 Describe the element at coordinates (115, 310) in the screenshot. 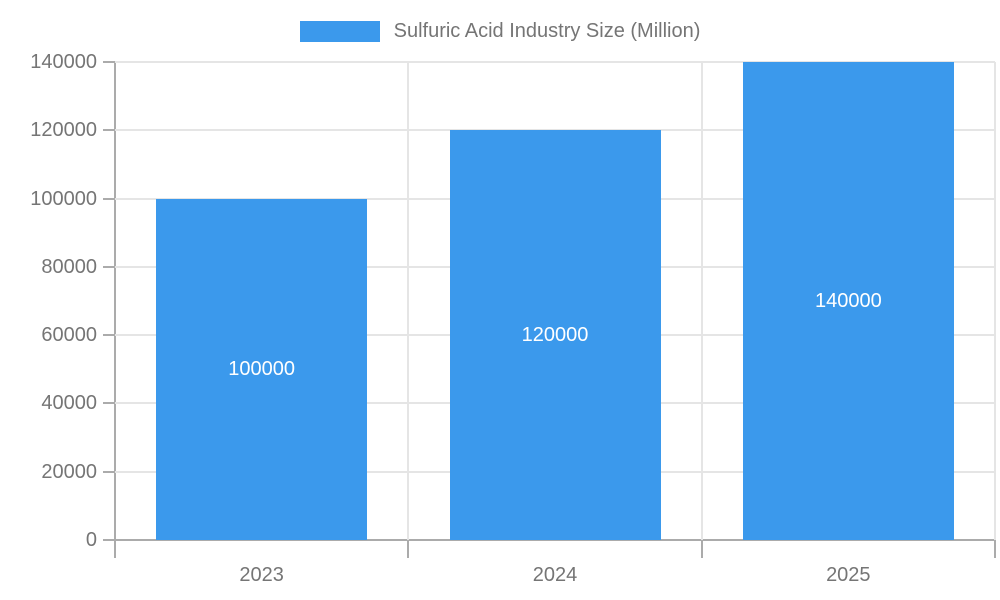

I see `y-axis-line` at that location.